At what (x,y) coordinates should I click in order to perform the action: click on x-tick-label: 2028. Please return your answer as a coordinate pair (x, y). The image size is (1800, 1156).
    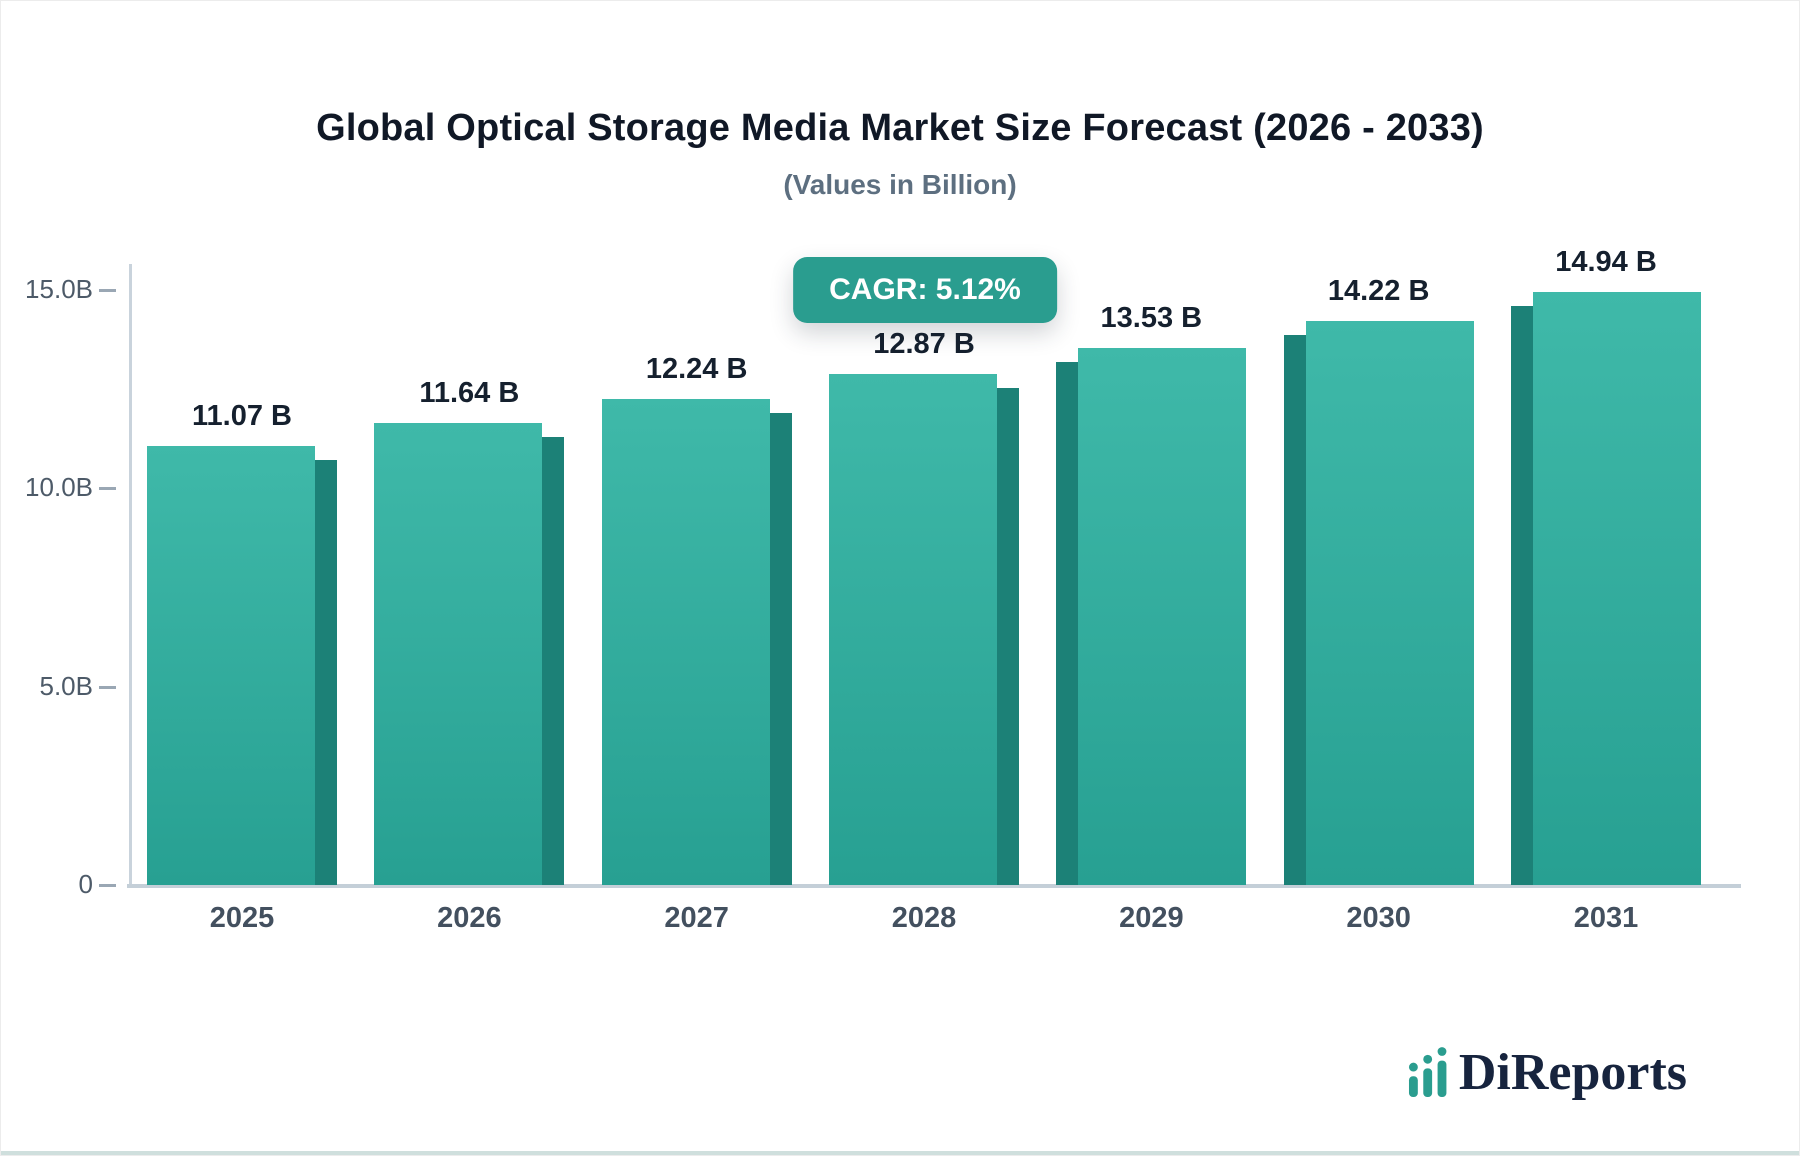
    Looking at the image, I should click on (924, 918).